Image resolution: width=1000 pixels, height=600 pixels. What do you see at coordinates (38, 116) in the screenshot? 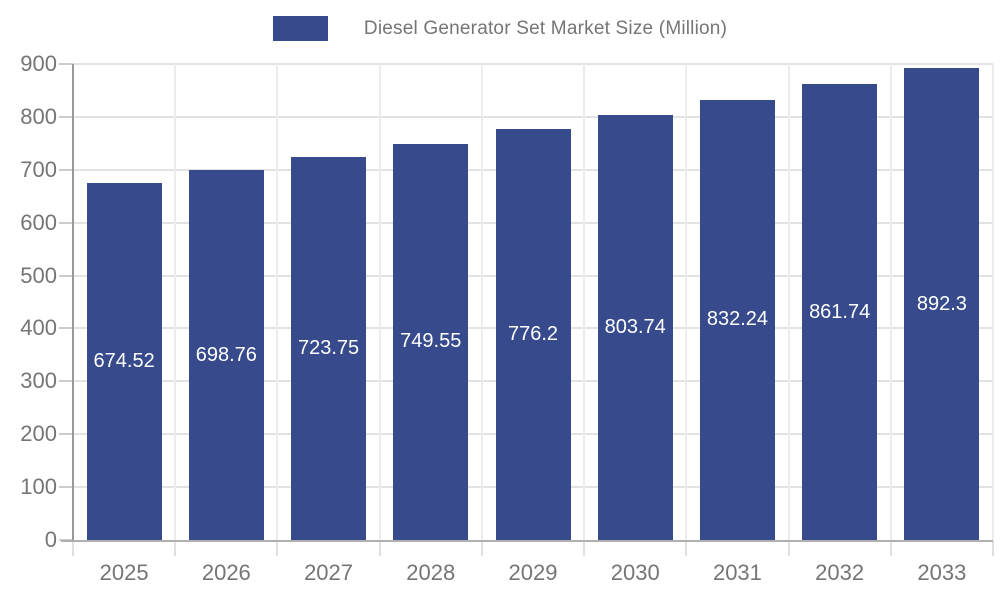
I see `y-axis-label: 800` at bounding box center [38, 116].